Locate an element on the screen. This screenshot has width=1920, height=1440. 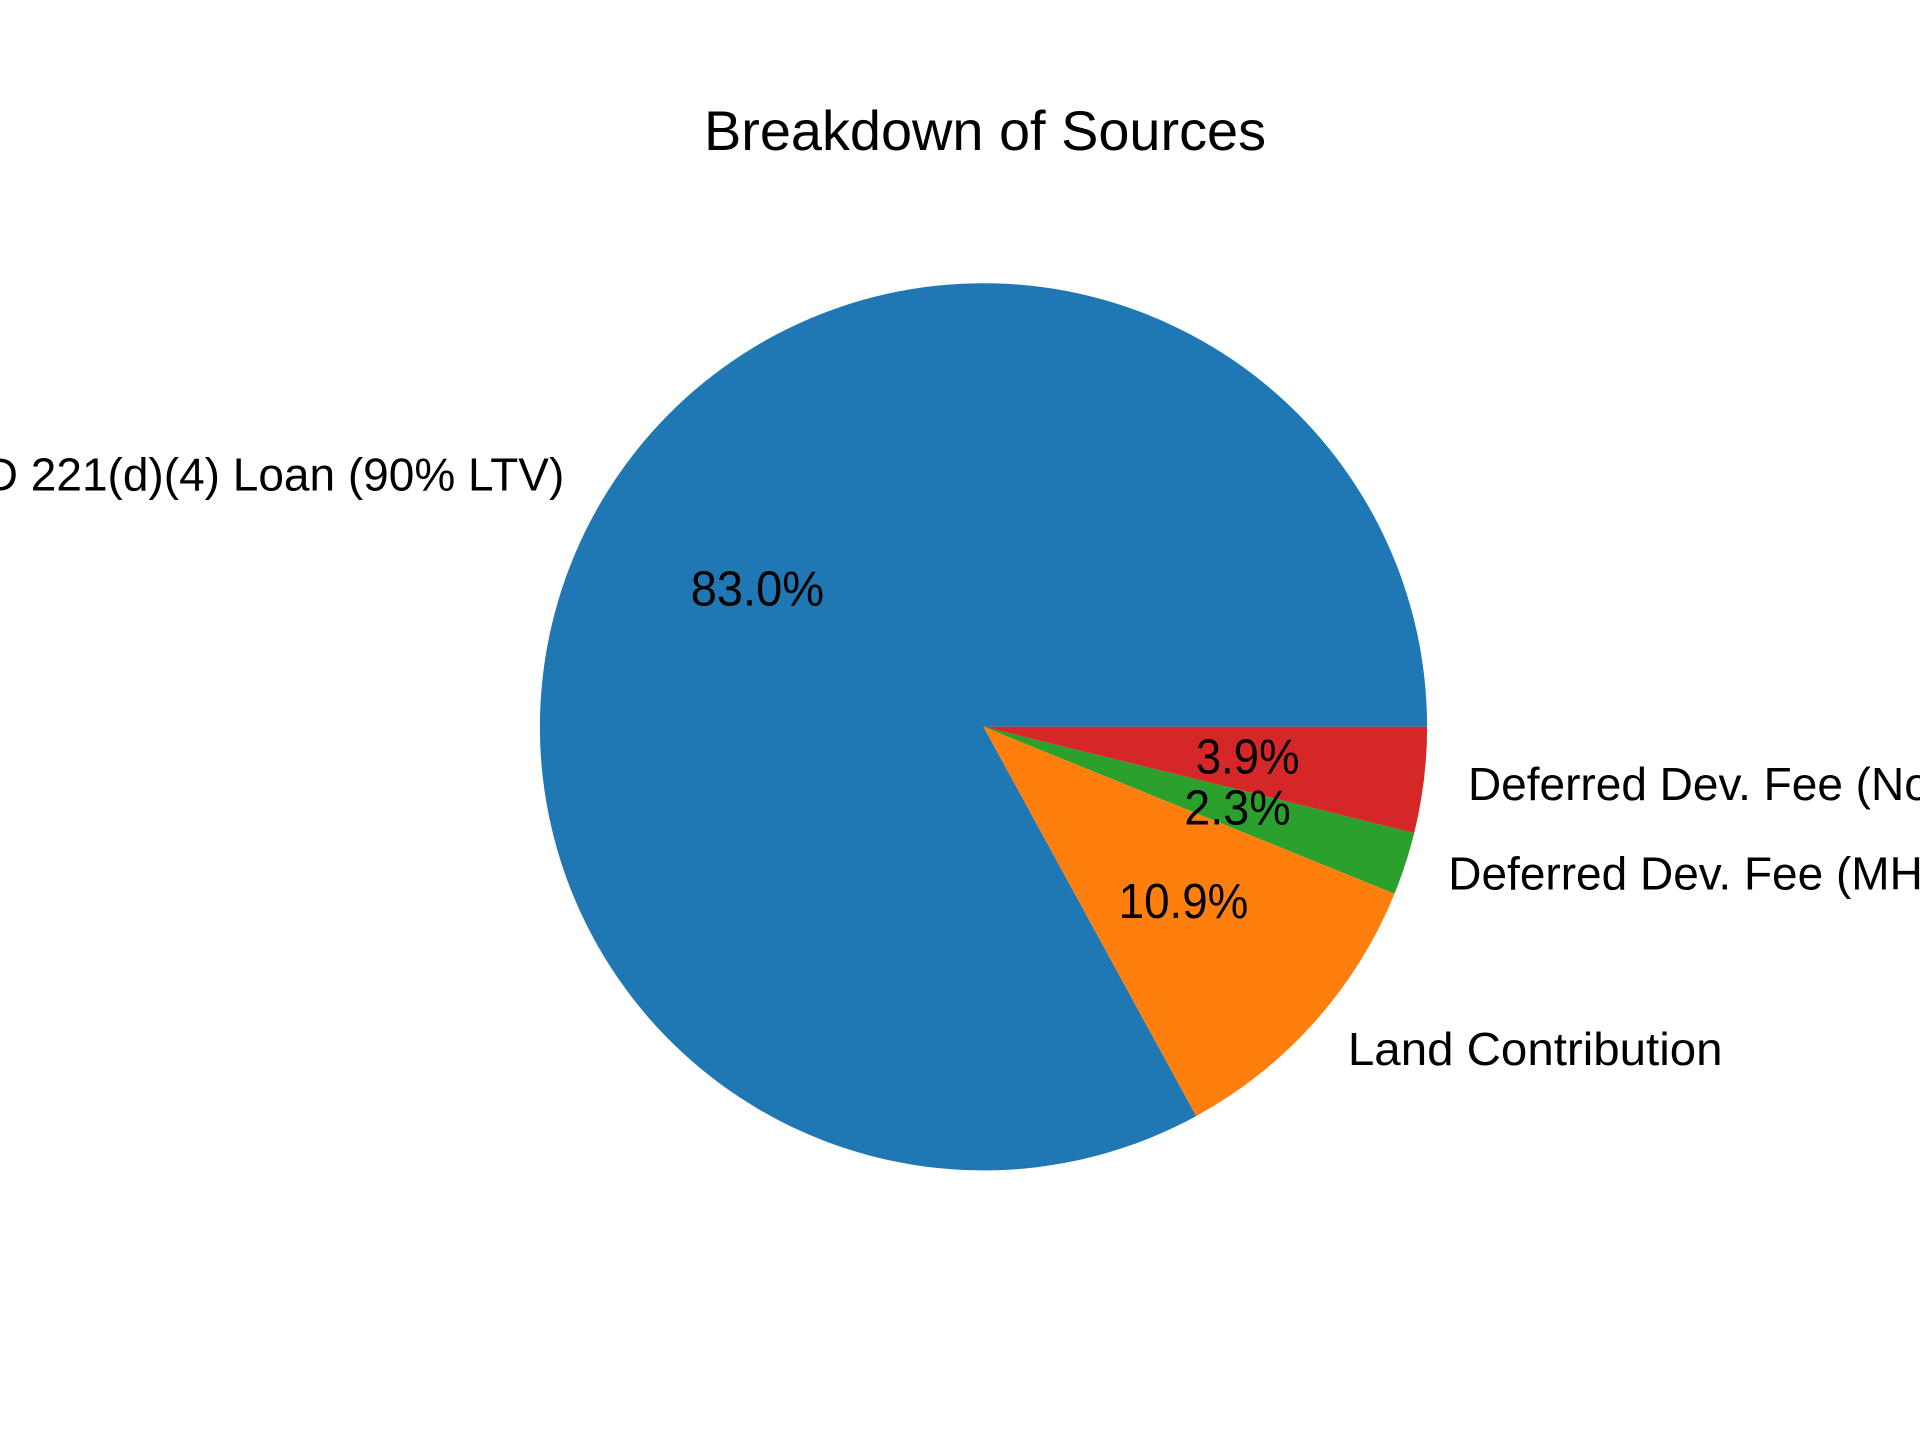
svg-text: 2.3% is located at coordinates (1237, 808).